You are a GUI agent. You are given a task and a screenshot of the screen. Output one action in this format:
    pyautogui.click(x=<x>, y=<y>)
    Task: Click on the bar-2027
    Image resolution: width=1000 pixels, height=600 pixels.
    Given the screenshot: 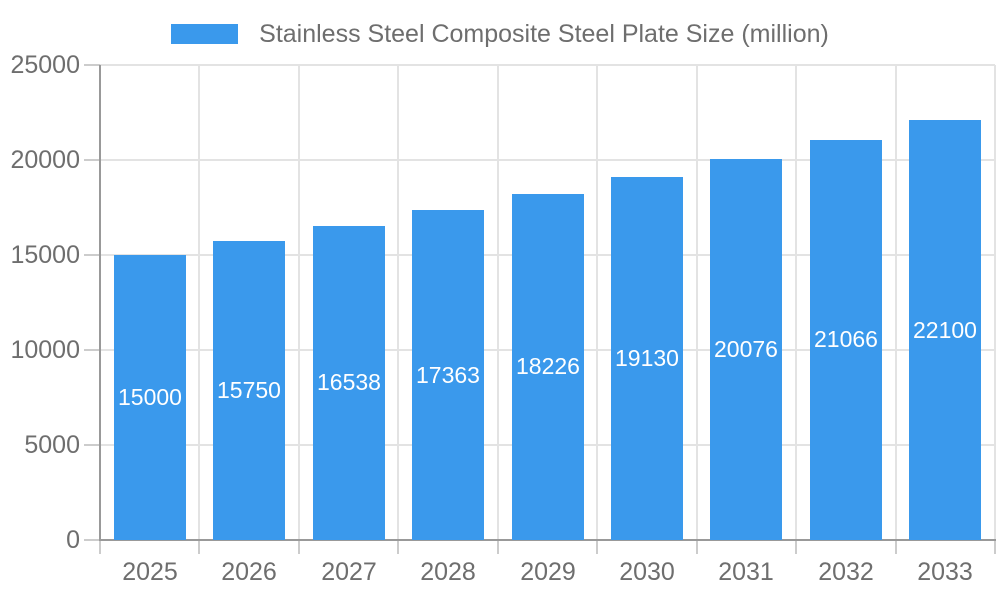 What is the action you would take?
    pyautogui.click(x=349, y=383)
    